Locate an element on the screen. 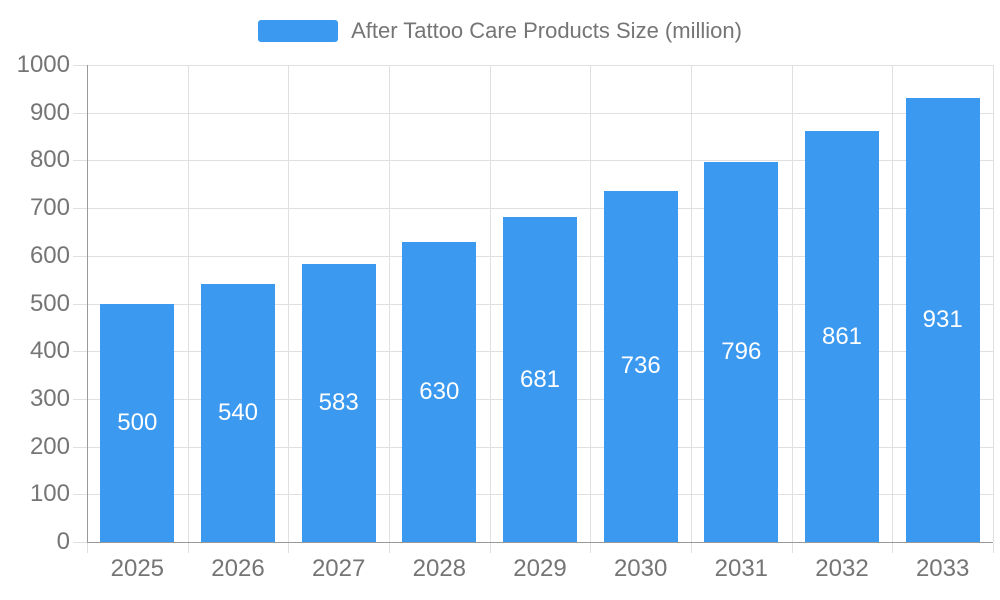 This screenshot has height=600, width=1000. y-axis-label: 500 is located at coordinates (49, 303).